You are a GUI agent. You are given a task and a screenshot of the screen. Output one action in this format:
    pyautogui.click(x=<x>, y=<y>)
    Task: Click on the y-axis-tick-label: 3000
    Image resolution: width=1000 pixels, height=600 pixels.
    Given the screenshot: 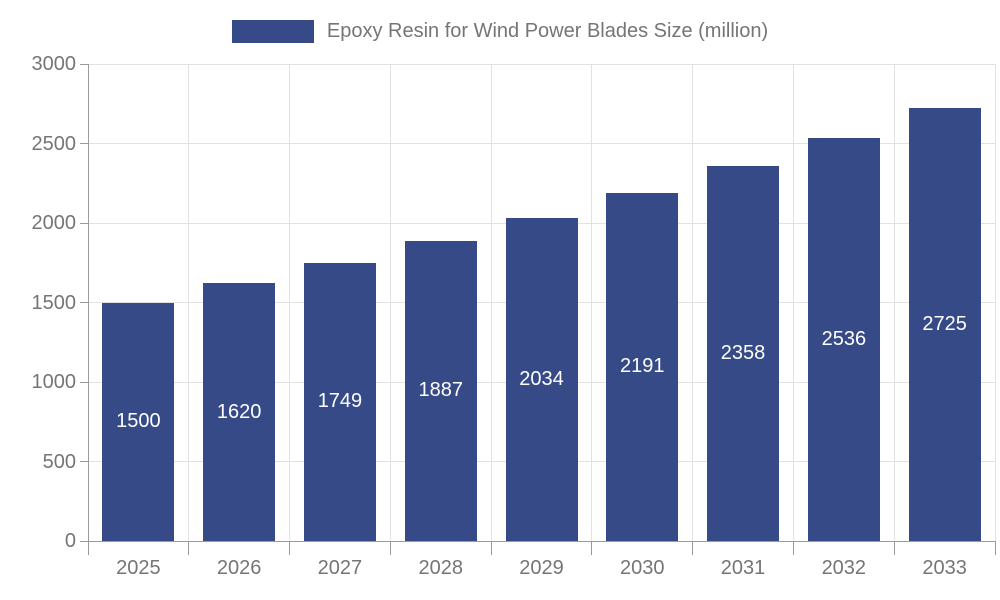 What is the action you would take?
    pyautogui.click(x=54, y=64)
    